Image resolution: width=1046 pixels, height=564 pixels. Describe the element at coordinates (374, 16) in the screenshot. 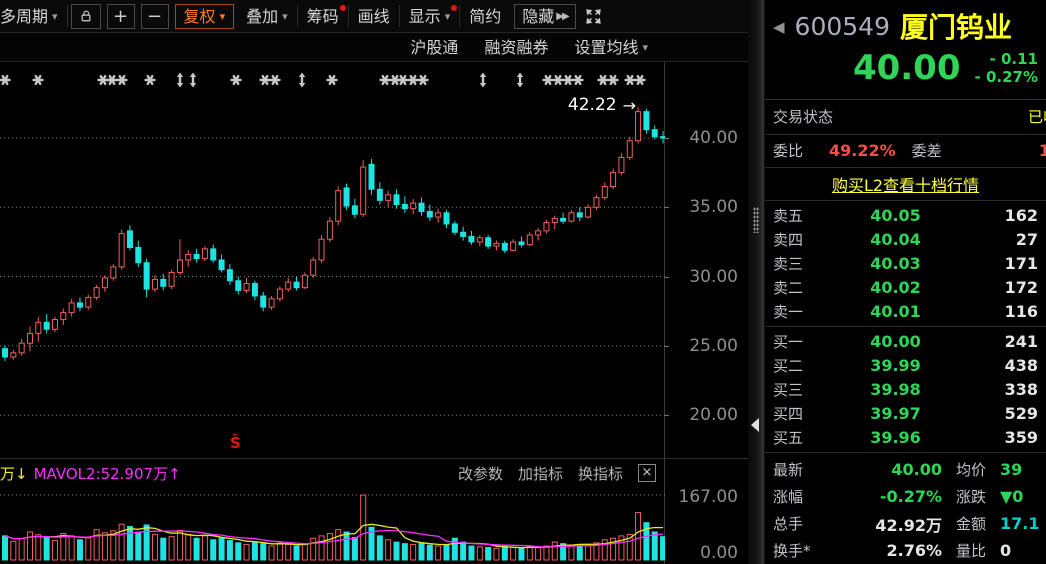

I see `draw-line-button: 画线` at that location.